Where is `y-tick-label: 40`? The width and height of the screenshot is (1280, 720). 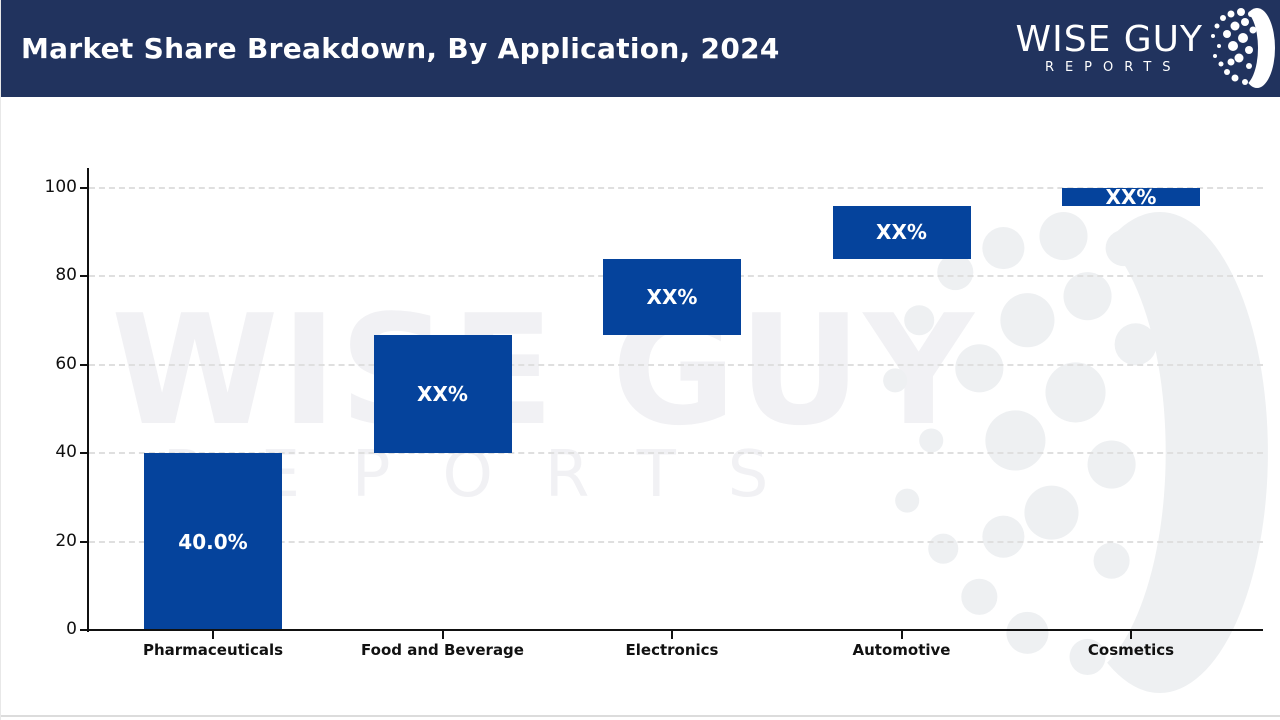 y-tick-label: 40 is located at coordinates (66, 452).